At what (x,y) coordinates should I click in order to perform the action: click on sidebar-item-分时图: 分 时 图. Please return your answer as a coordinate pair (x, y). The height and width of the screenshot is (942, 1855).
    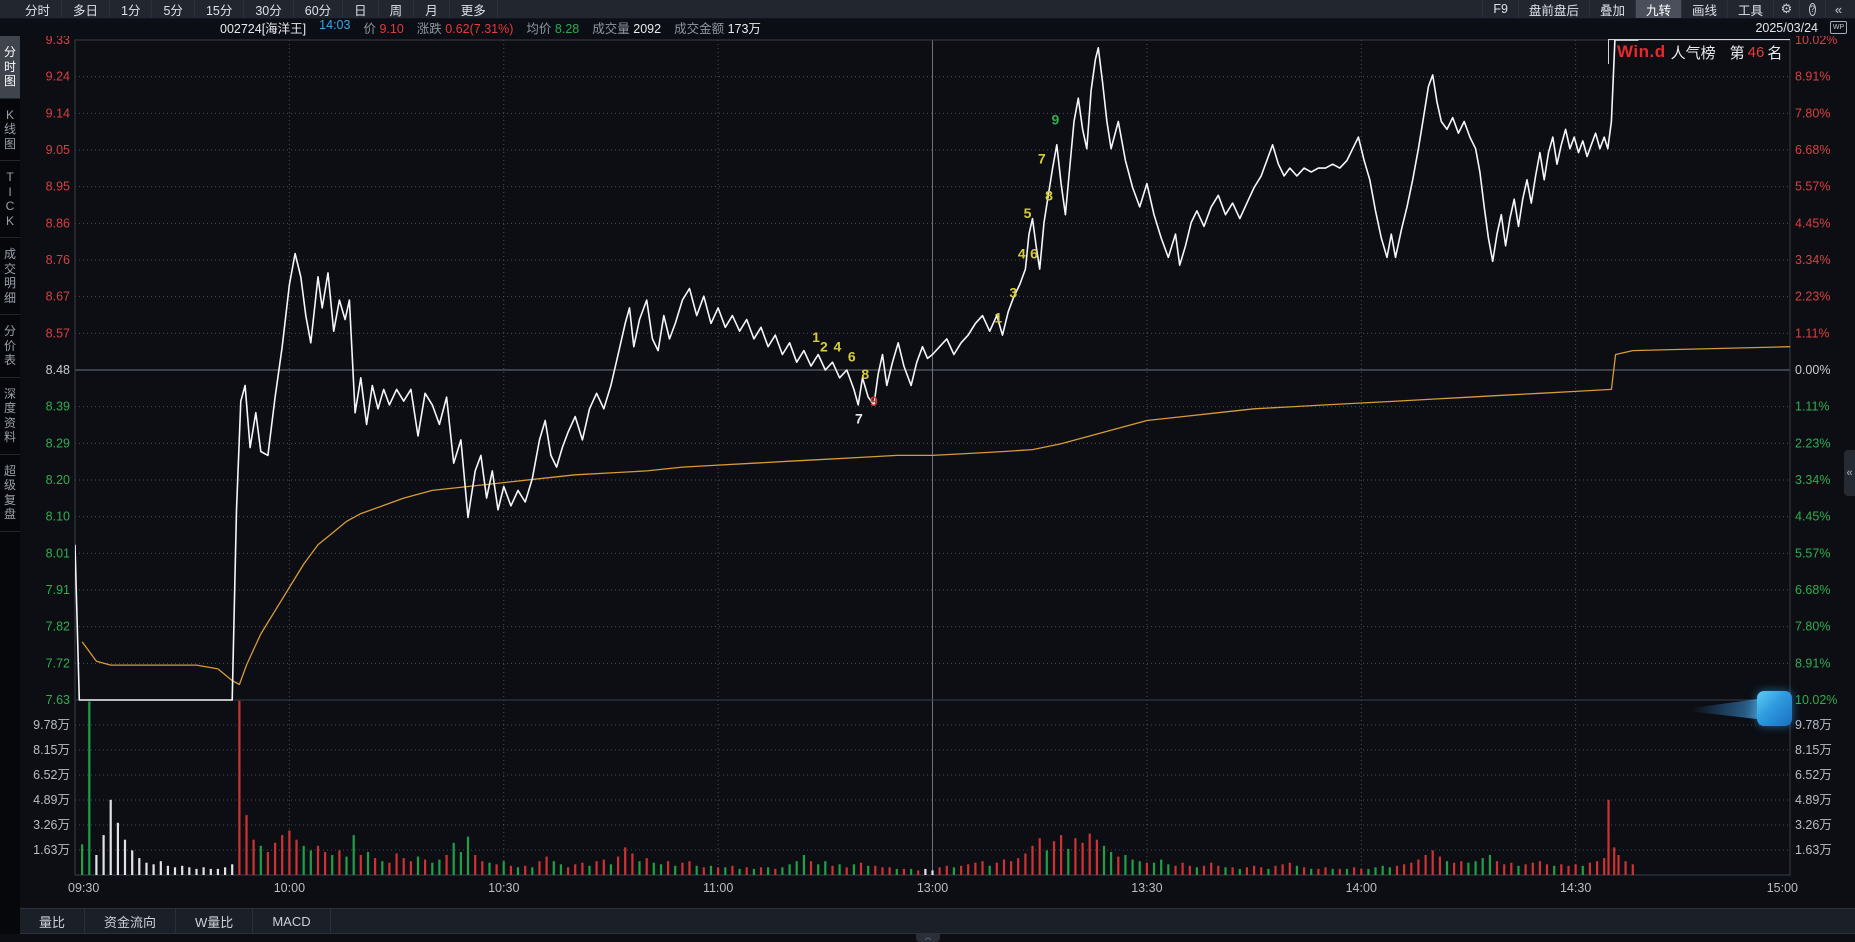
    Looking at the image, I should click on (10, 67).